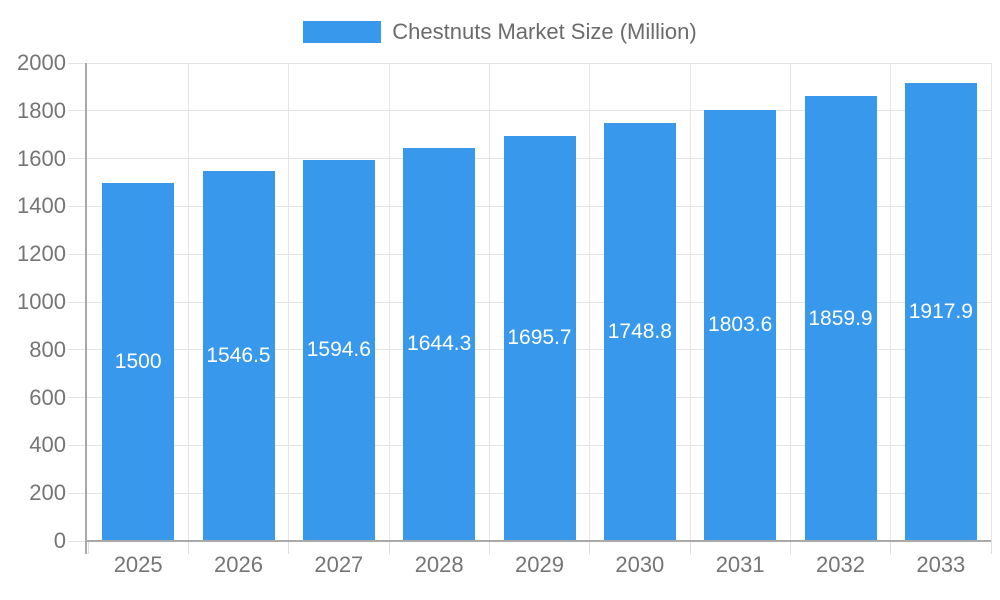 The image size is (1000, 600). I want to click on bar-2031: 1803.6, so click(740, 325).